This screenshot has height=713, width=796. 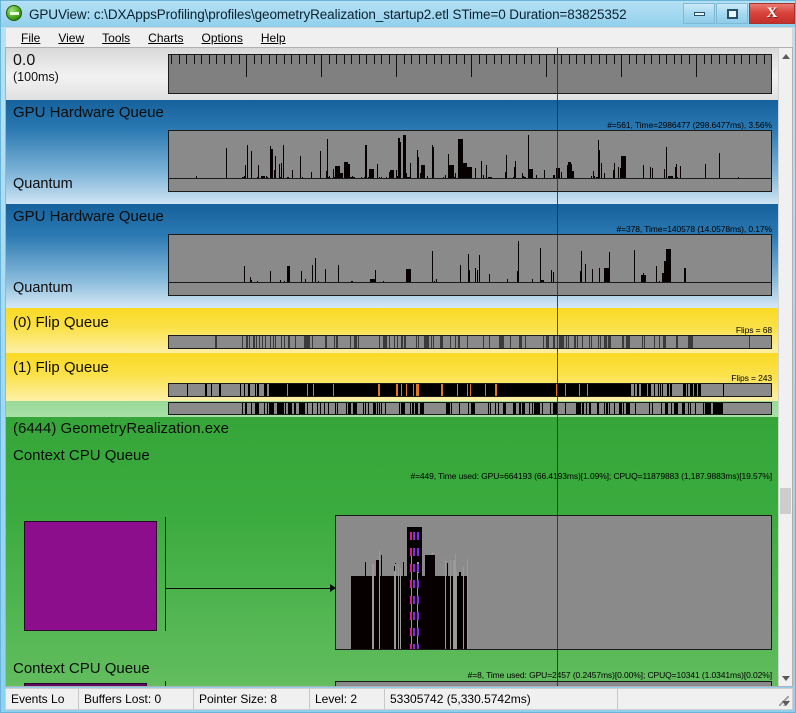 What do you see at coordinates (553, 683) in the screenshot?
I see `context-cpu-queue-1-track` at bounding box center [553, 683].